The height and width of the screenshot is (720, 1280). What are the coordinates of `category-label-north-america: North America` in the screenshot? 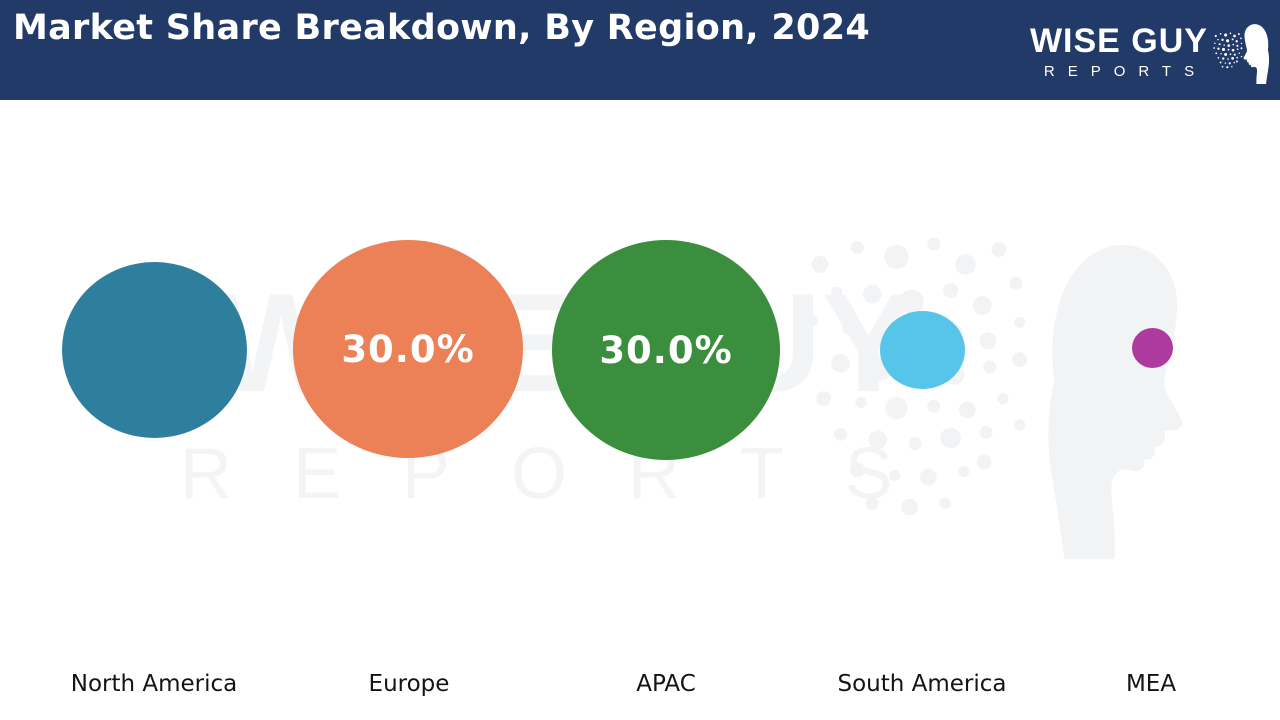 It's located at (154, 684).